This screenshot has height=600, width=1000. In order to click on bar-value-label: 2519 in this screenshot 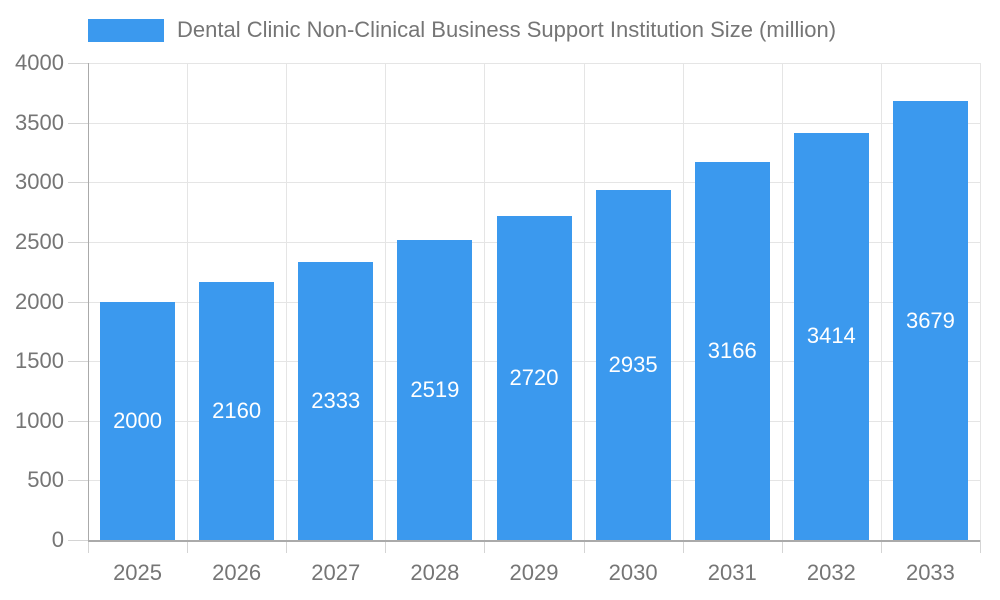, I will do `click(435, 389)`.